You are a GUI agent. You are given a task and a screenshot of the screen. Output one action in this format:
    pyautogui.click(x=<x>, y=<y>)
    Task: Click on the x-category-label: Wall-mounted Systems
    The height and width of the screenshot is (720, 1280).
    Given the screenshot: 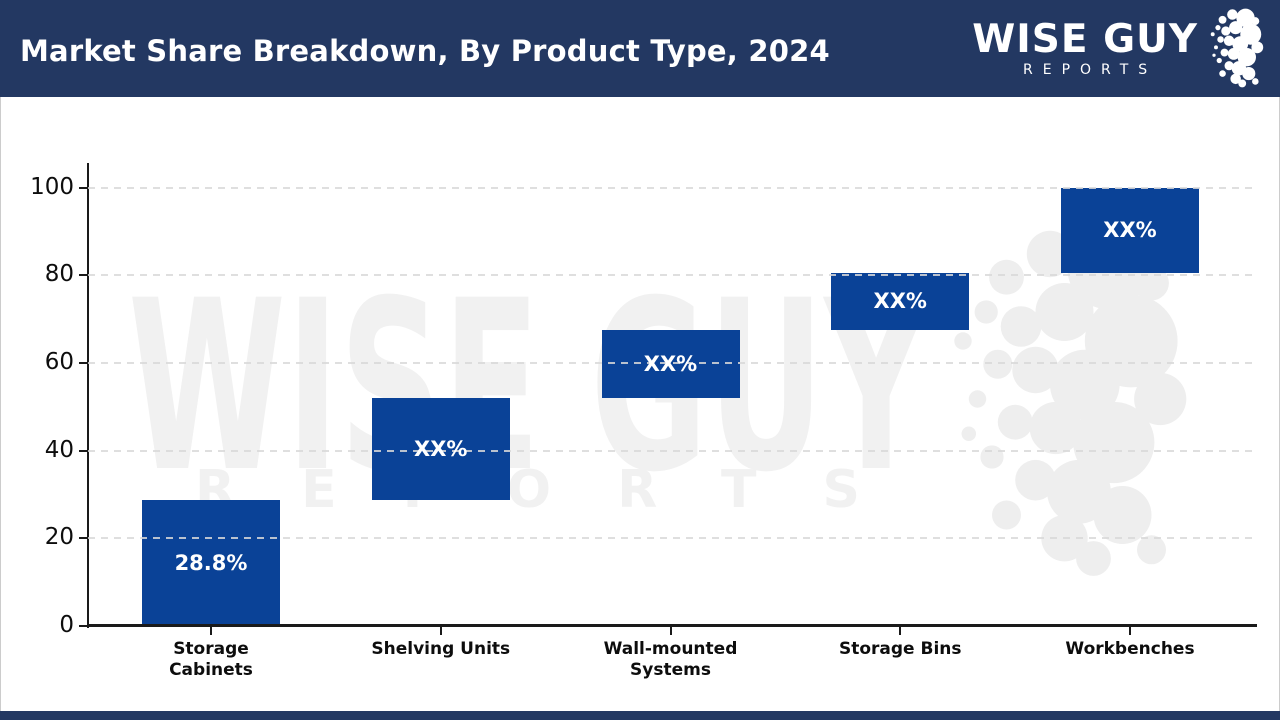 What is the action you would take?
    pyautogui.click(x=670, y=659)
    